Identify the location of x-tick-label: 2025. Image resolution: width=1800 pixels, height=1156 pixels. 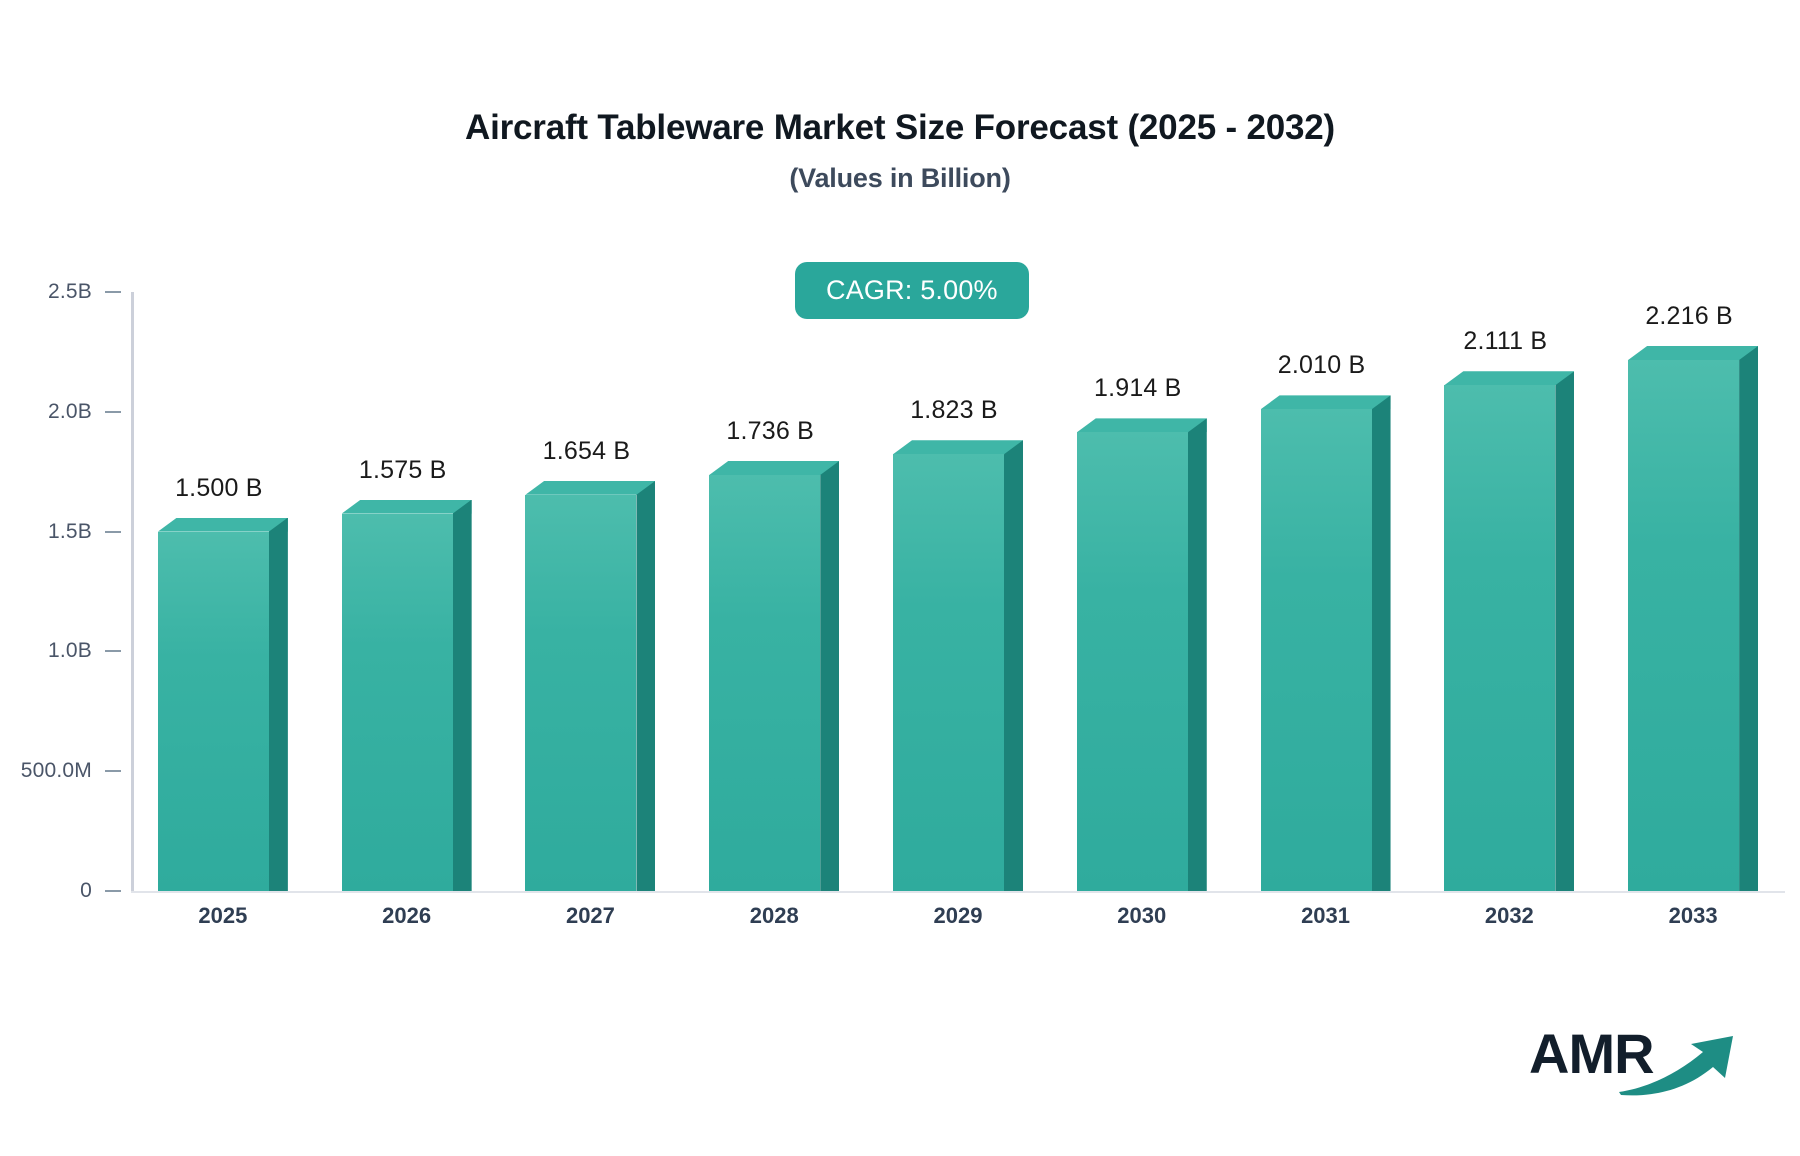
(223, 915).